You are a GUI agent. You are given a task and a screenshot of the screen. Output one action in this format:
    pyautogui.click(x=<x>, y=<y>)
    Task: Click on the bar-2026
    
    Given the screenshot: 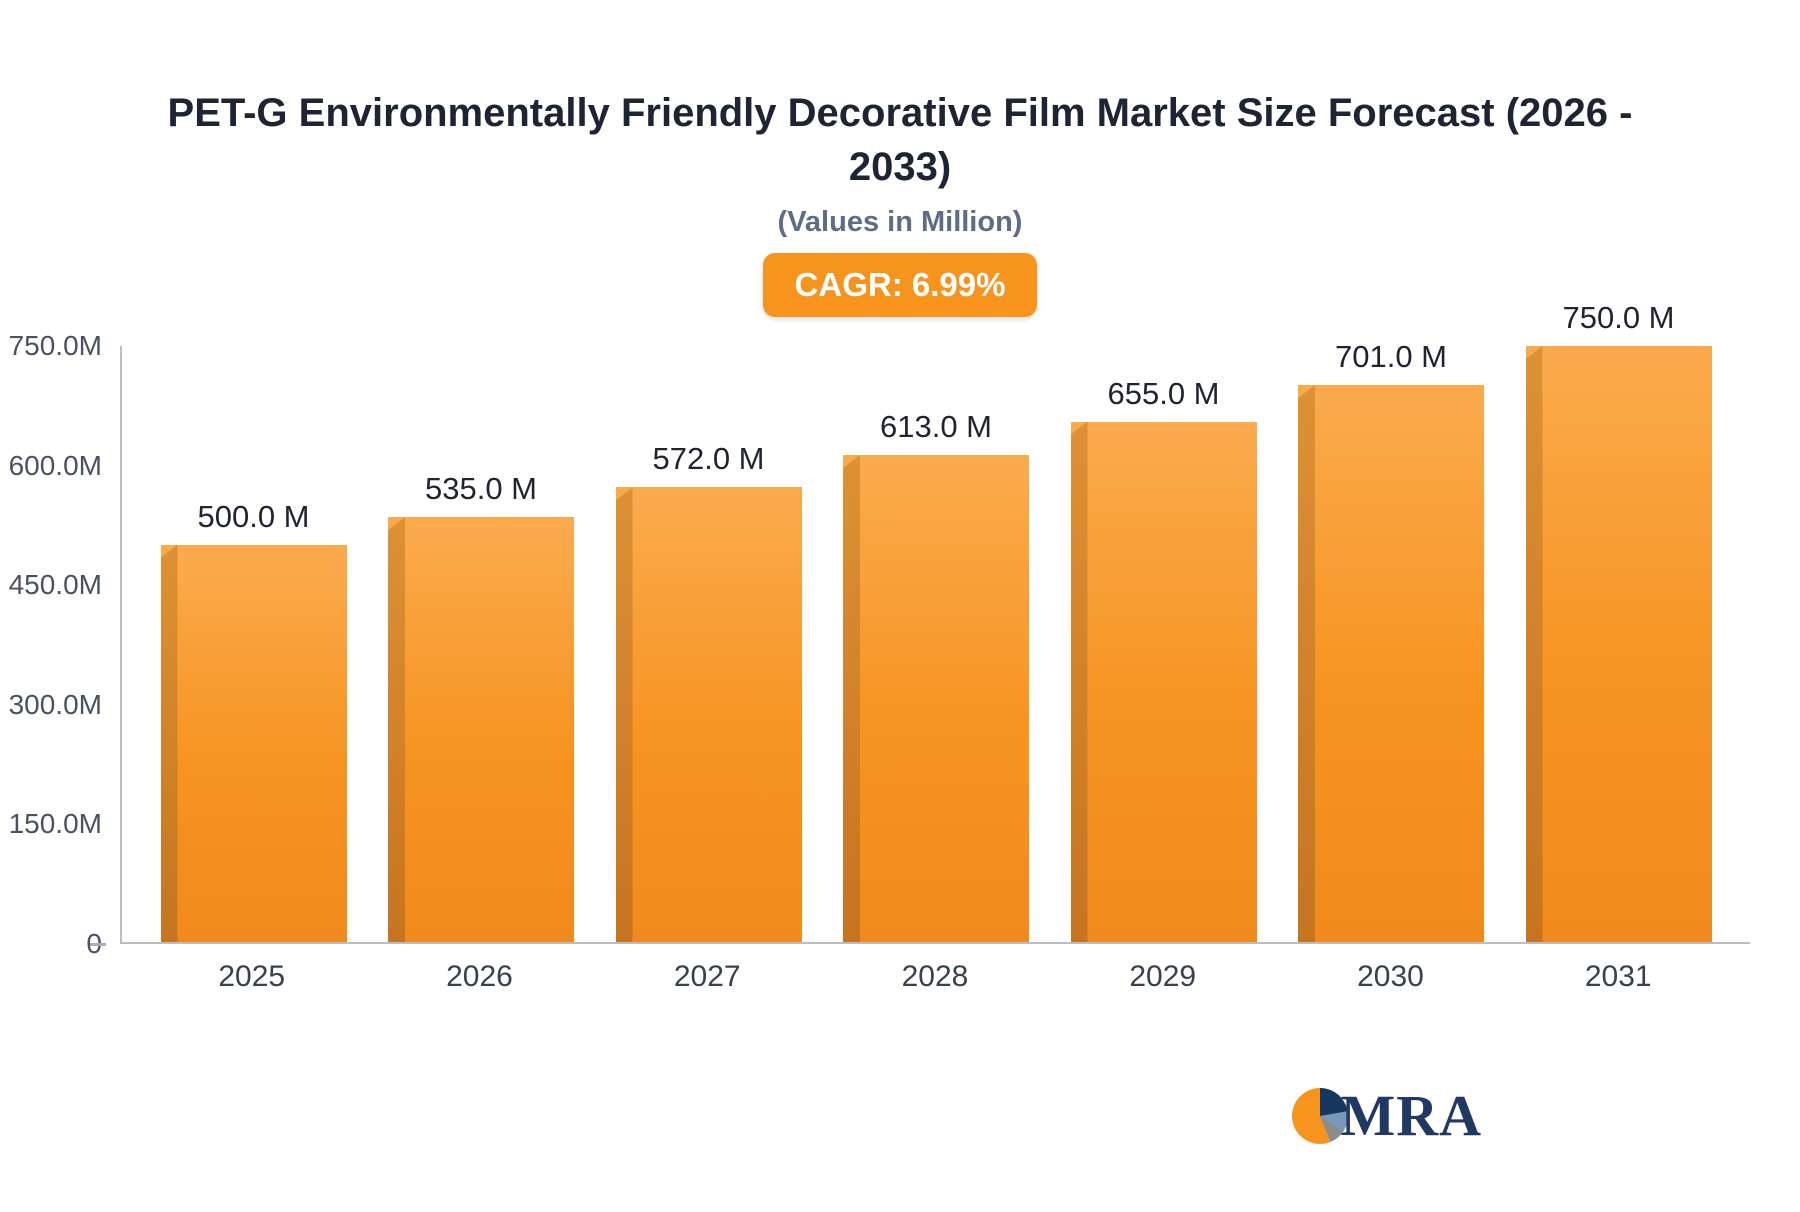 What is the action you would take?
    pyautogui.click(x=481, y=729)
    